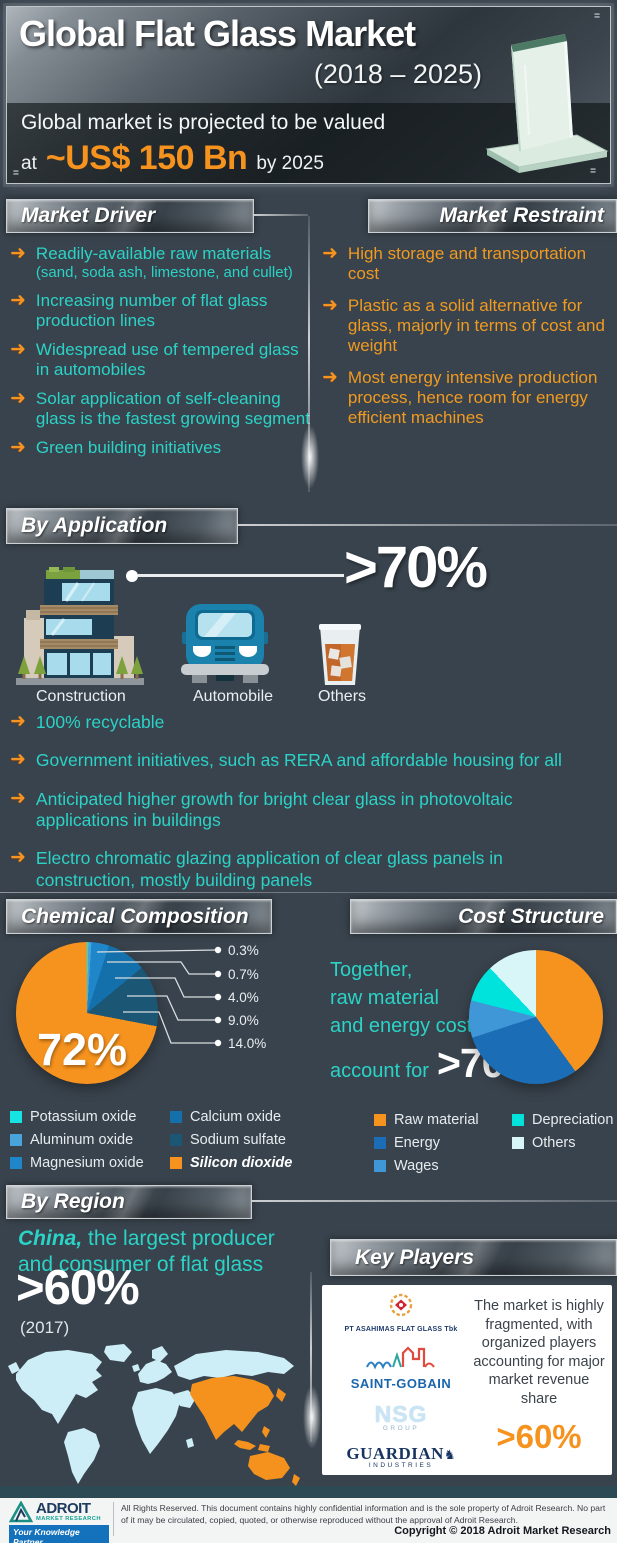 Image resolution: width=617 pixels, height=1543 pixels. I want to click on adroit-brand: ADROIT, so click(63, 1508).